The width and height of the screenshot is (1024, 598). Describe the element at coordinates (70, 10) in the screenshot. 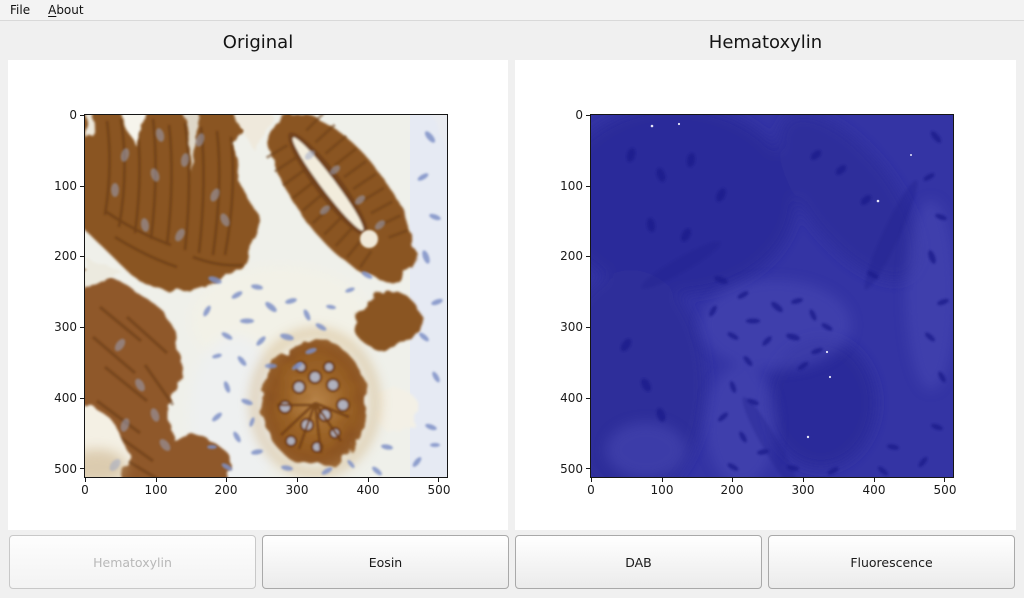

I see `menu-about-label: bout` at that location.